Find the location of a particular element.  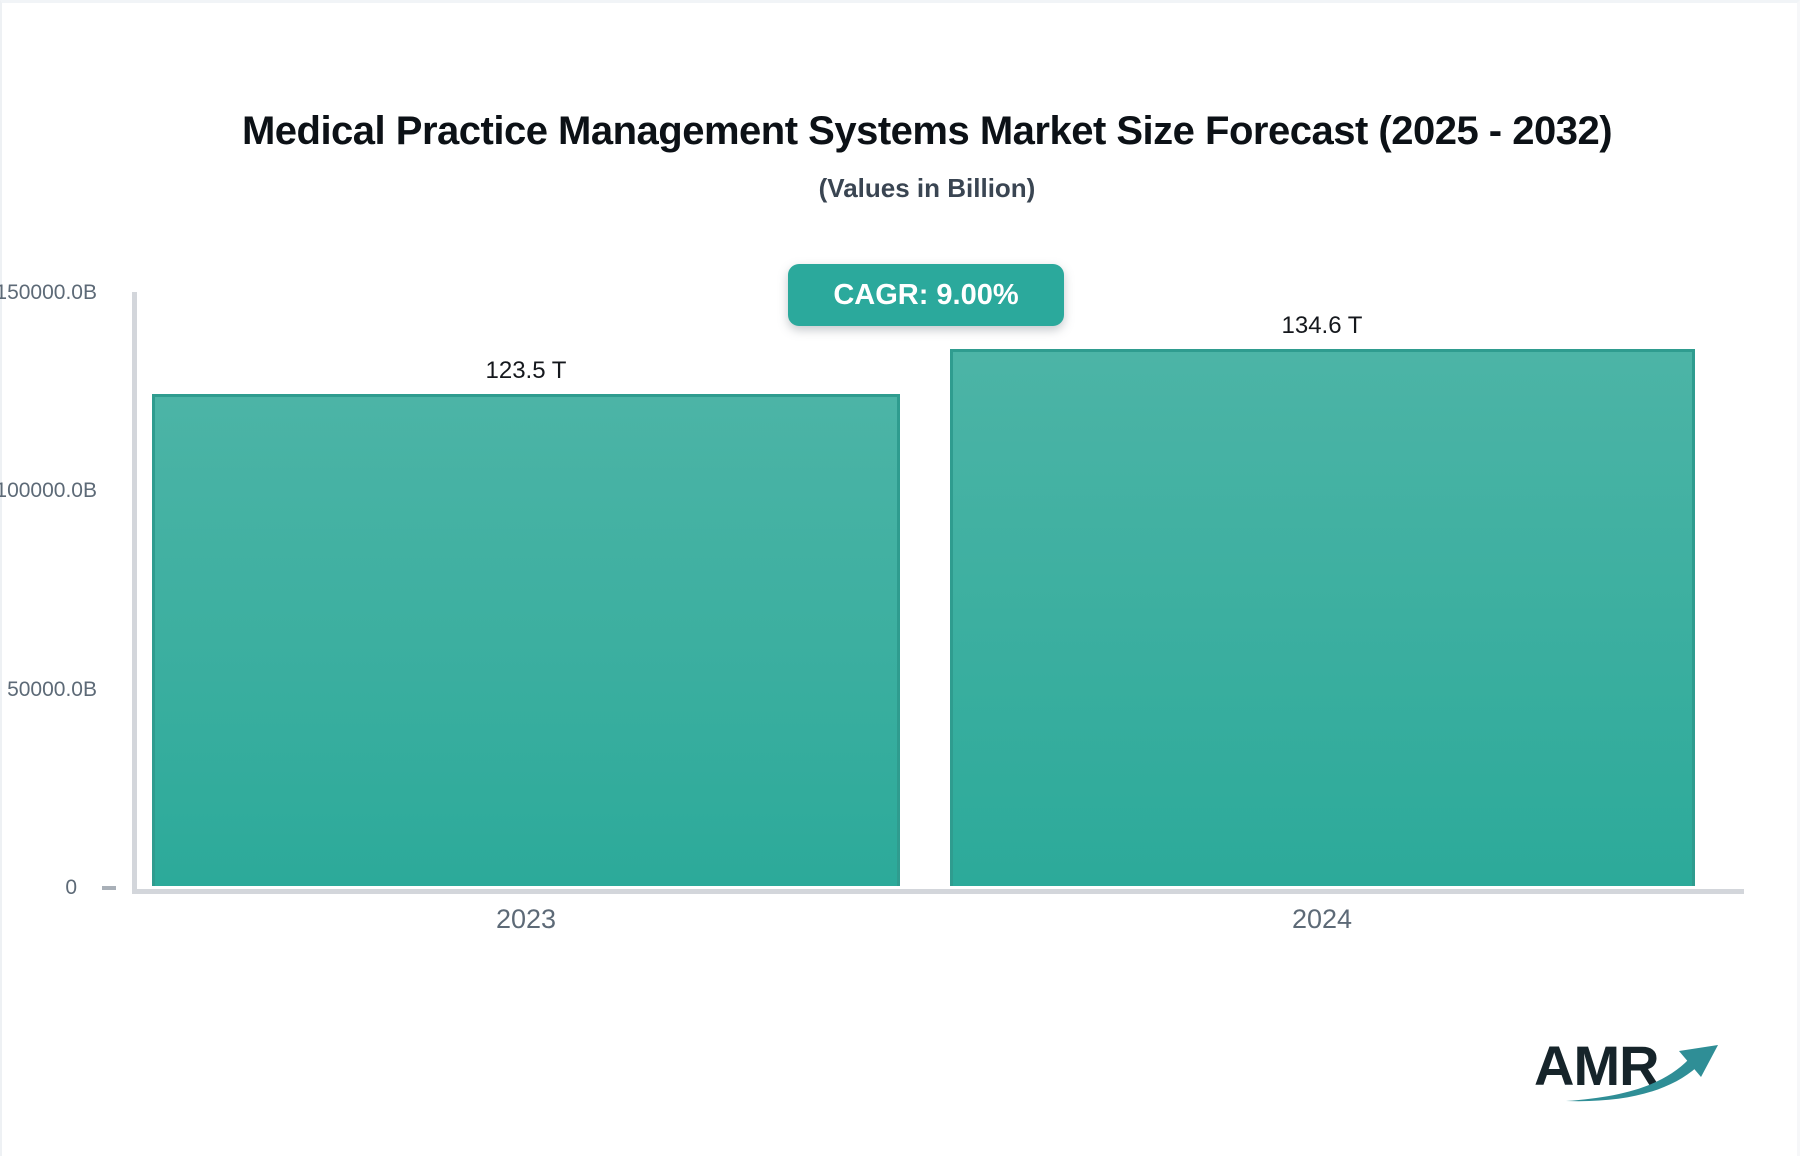

bar-value-label: 134.6 T is located at coordinates (1322, 325).